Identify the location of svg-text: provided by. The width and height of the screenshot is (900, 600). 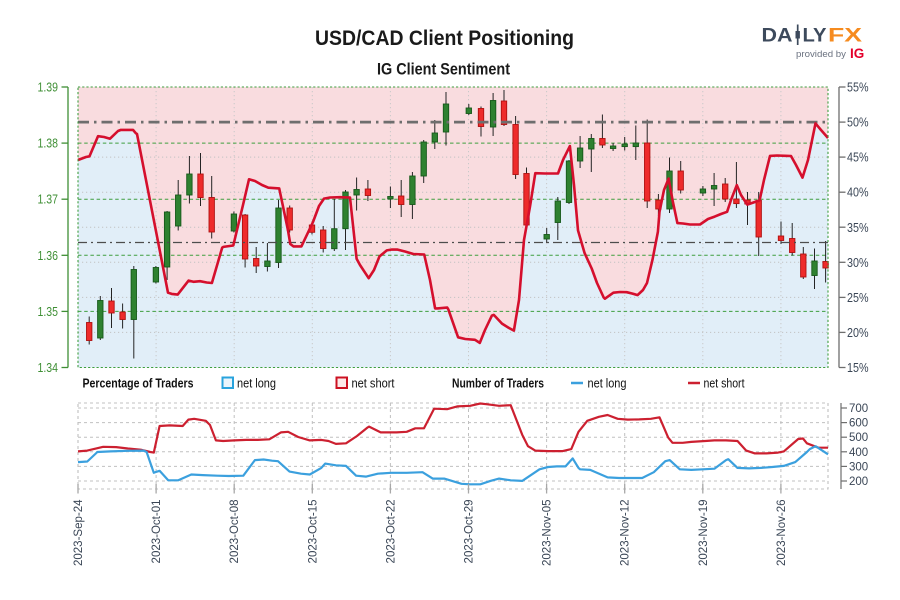
(821, 54).